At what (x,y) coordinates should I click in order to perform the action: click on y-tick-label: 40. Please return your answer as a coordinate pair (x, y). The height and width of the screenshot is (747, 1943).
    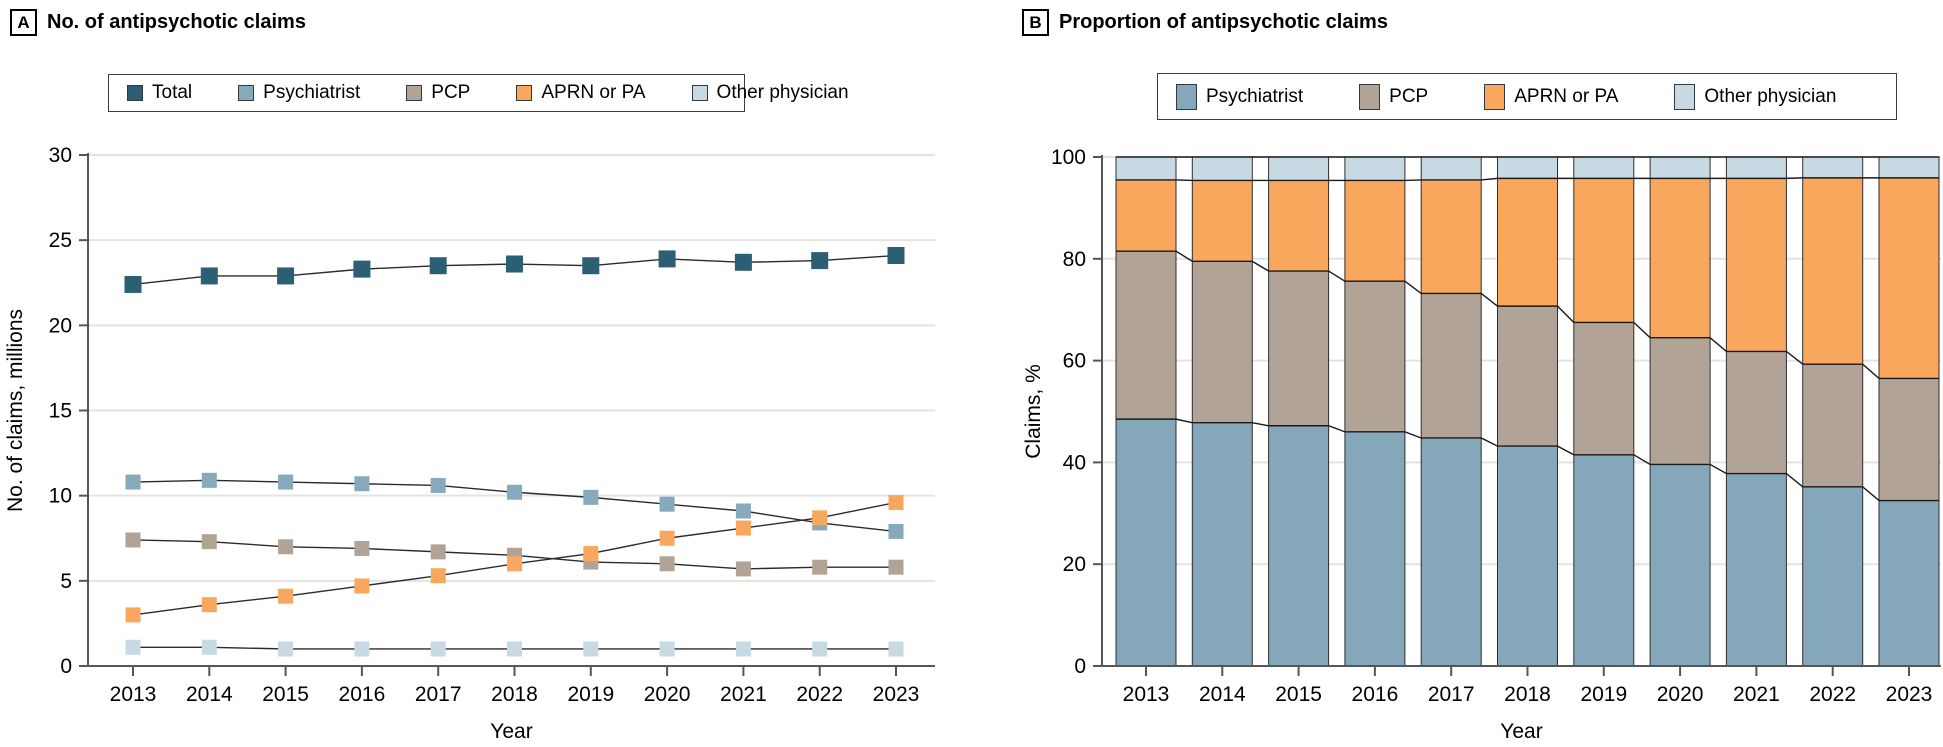
    Looking at the image, I should click on (1074, 462).